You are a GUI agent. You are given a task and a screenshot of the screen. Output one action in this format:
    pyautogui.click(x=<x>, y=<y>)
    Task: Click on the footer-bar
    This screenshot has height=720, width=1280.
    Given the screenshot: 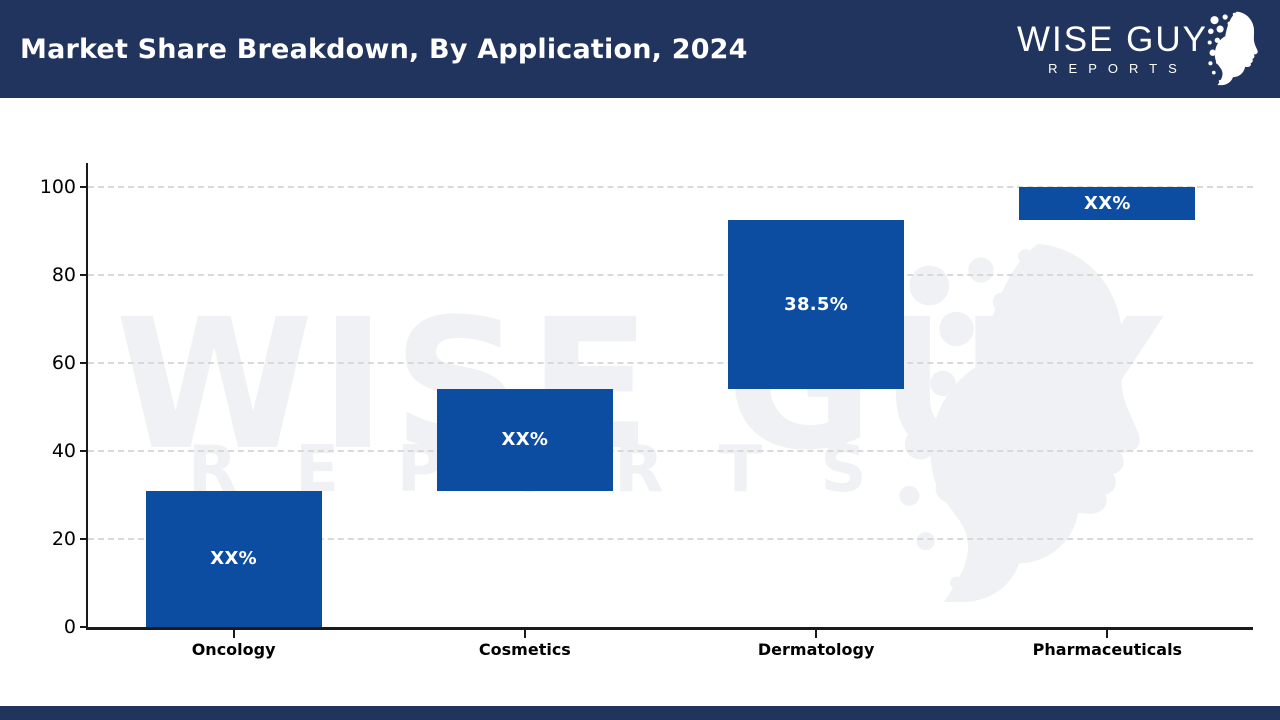 What is the action you would take?
    pyautogui.click(x=640, y=713)
    